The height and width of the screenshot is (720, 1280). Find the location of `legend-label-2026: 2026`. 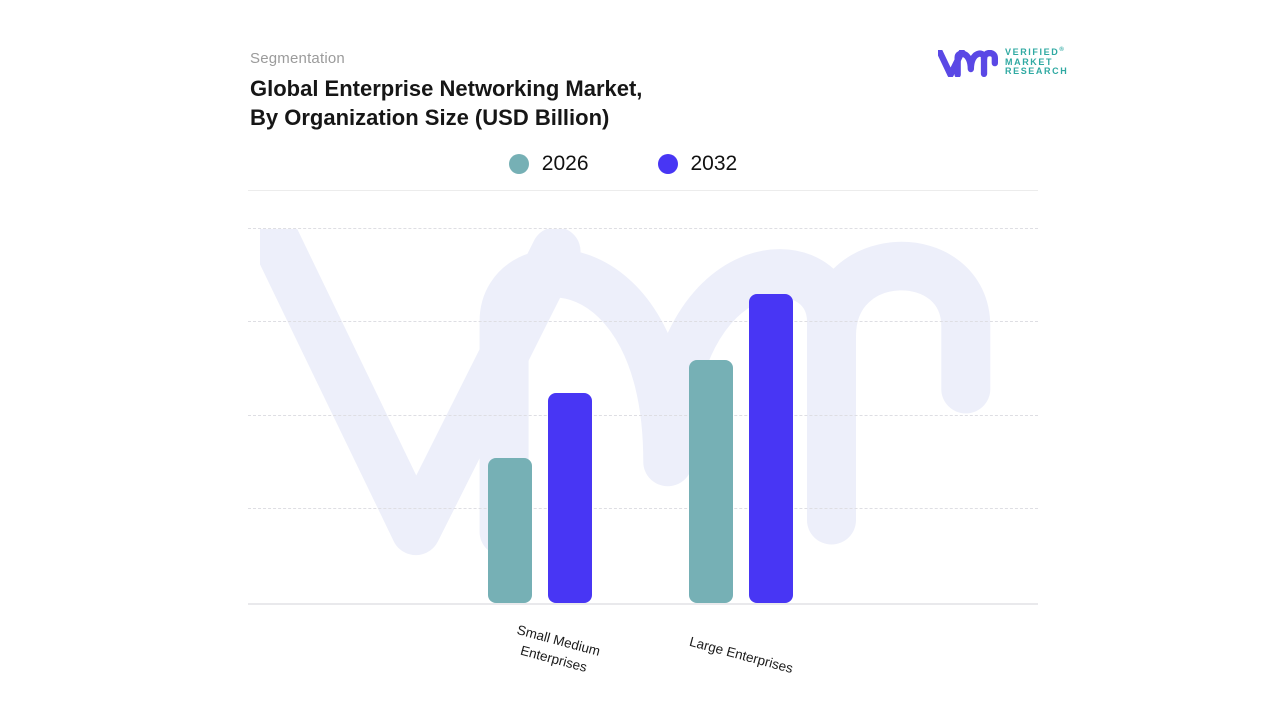

legend-label-2026: 2026 is located at coordinates (565, 163).